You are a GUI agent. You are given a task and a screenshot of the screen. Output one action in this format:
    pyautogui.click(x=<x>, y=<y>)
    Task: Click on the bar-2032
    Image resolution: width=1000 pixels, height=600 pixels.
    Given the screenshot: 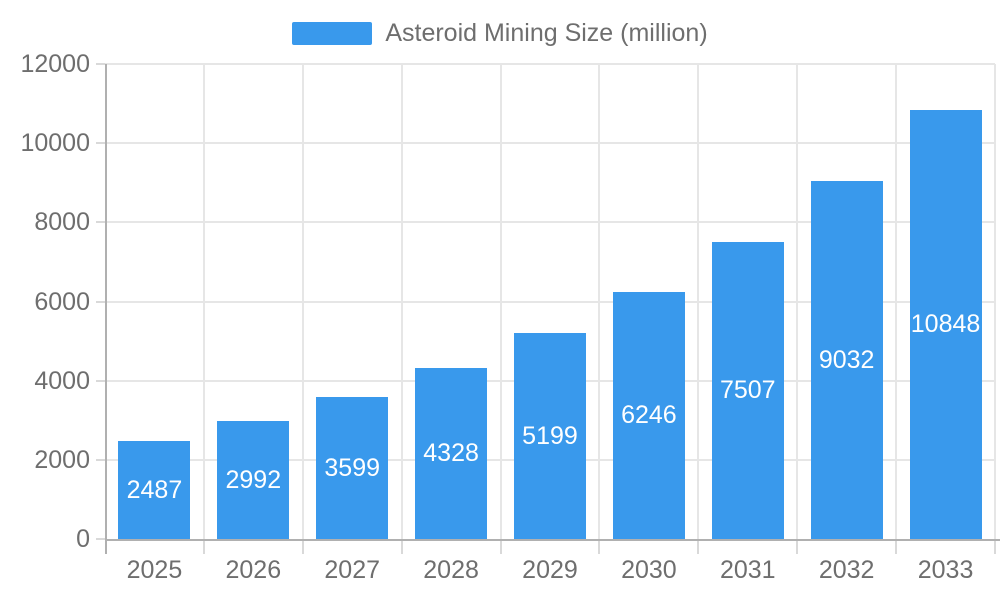 What is the action you would take?
    pyautogui.click(x=846, y=360)
    